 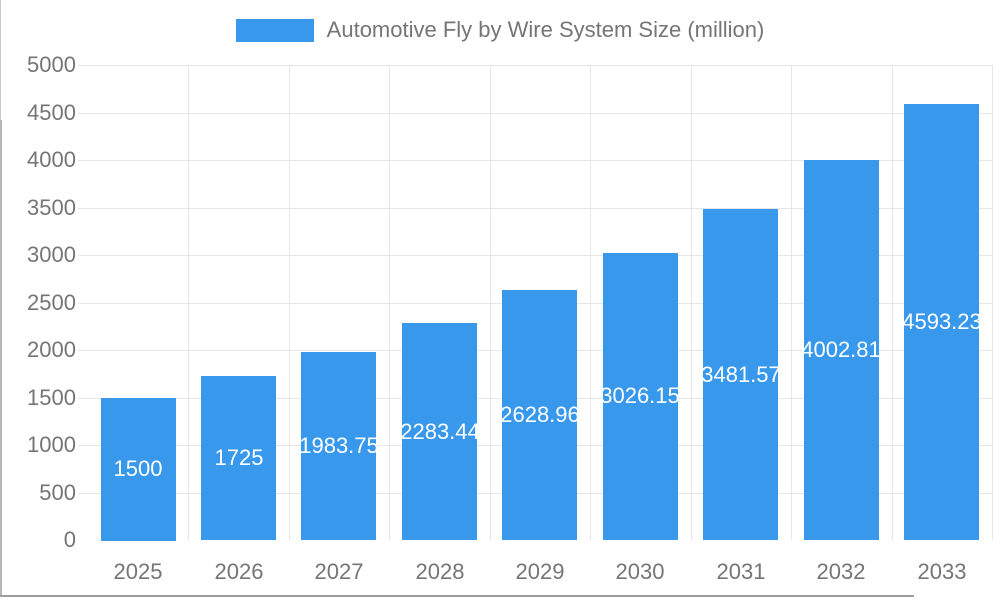 I want to click on y-axis-line, so click(x=1, y=357).